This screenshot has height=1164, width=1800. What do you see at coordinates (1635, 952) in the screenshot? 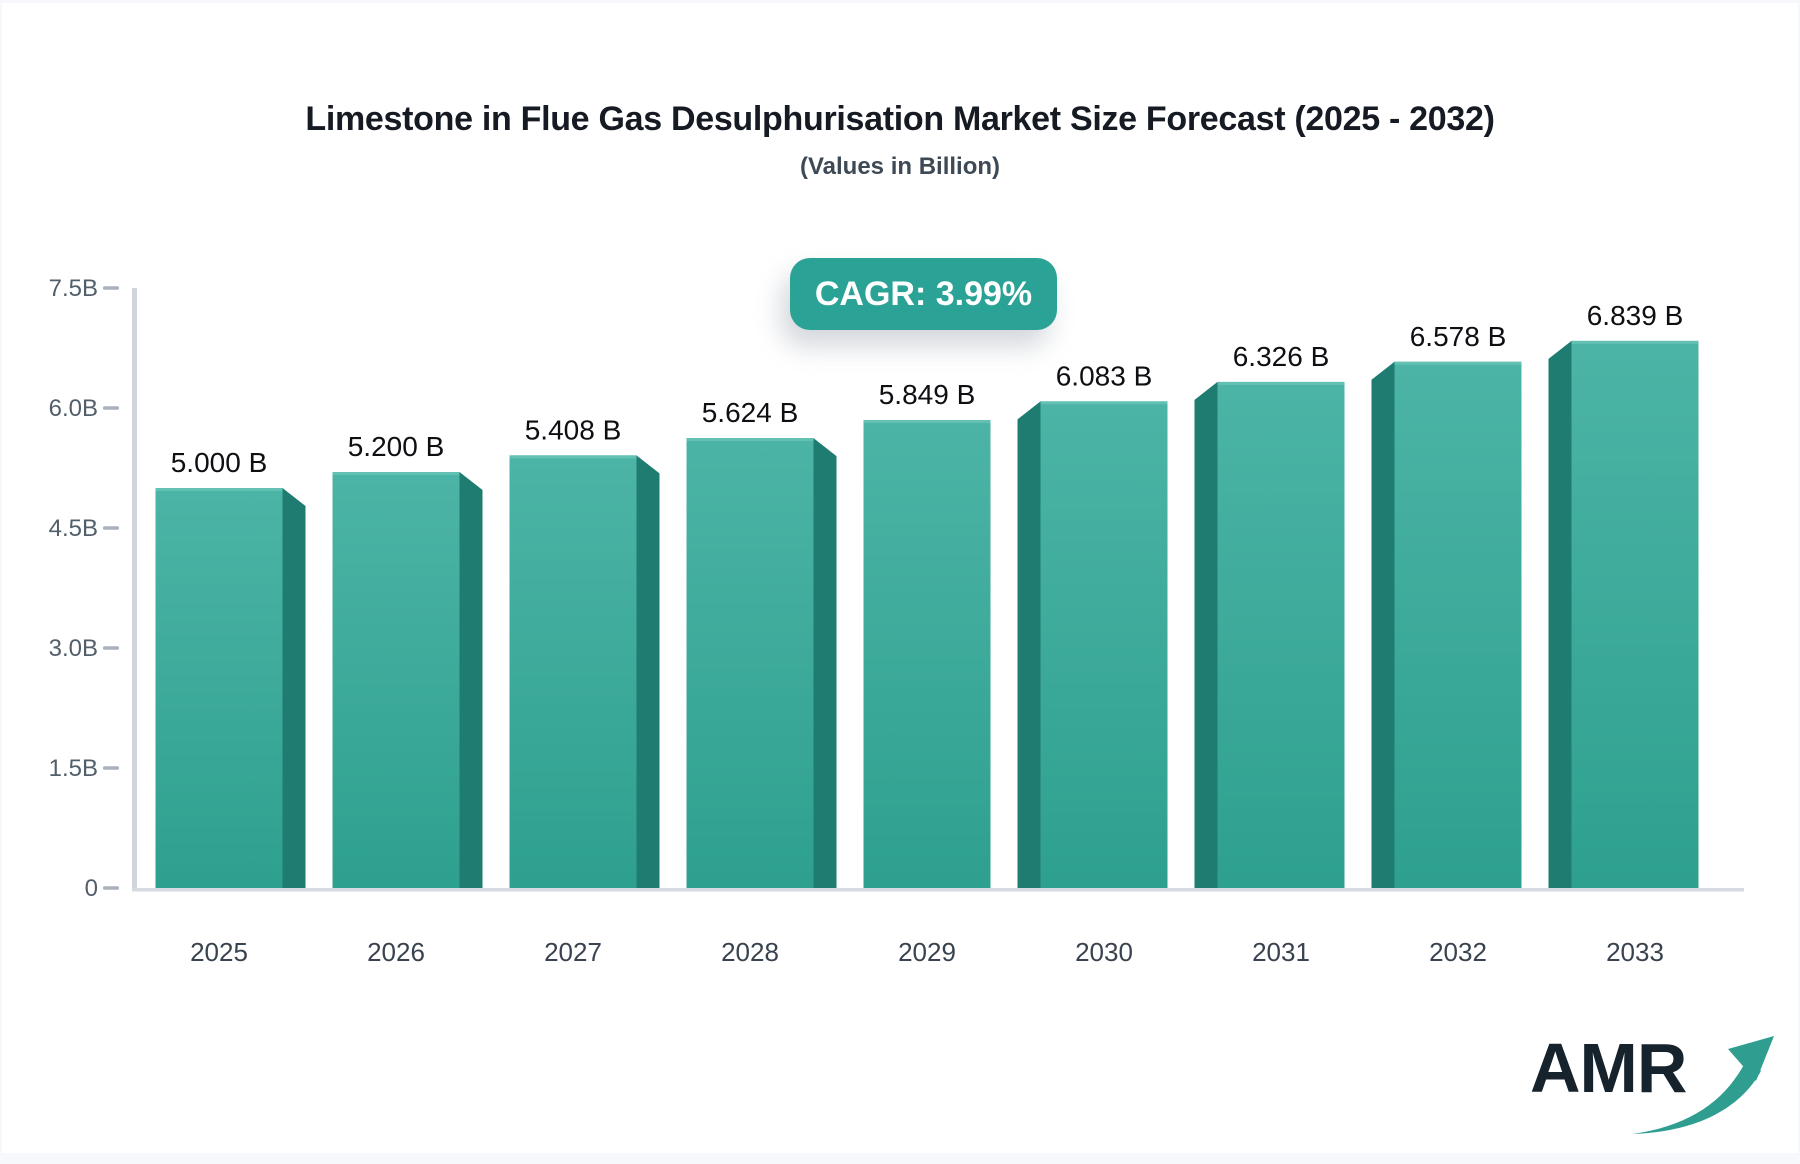
I see `x-axis-label: 2033` at bounding box center [1635, 952].